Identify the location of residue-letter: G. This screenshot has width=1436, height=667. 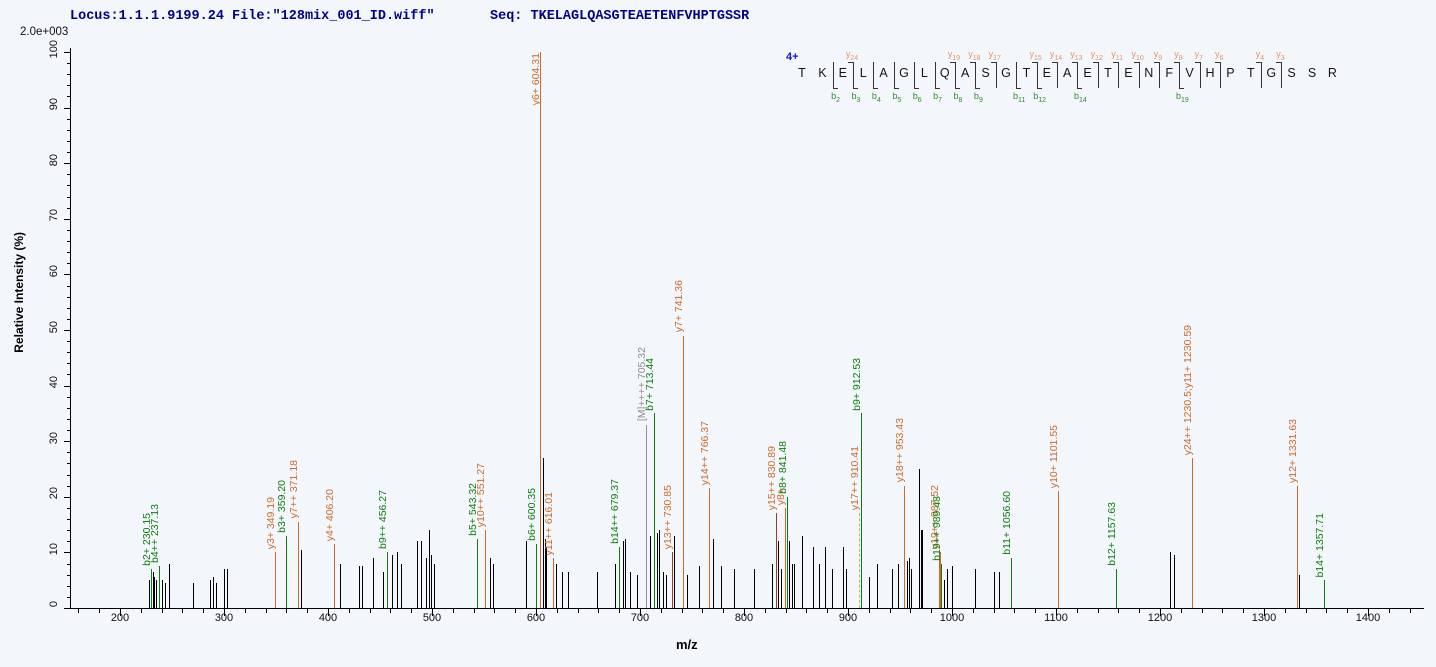
(1271, 73).